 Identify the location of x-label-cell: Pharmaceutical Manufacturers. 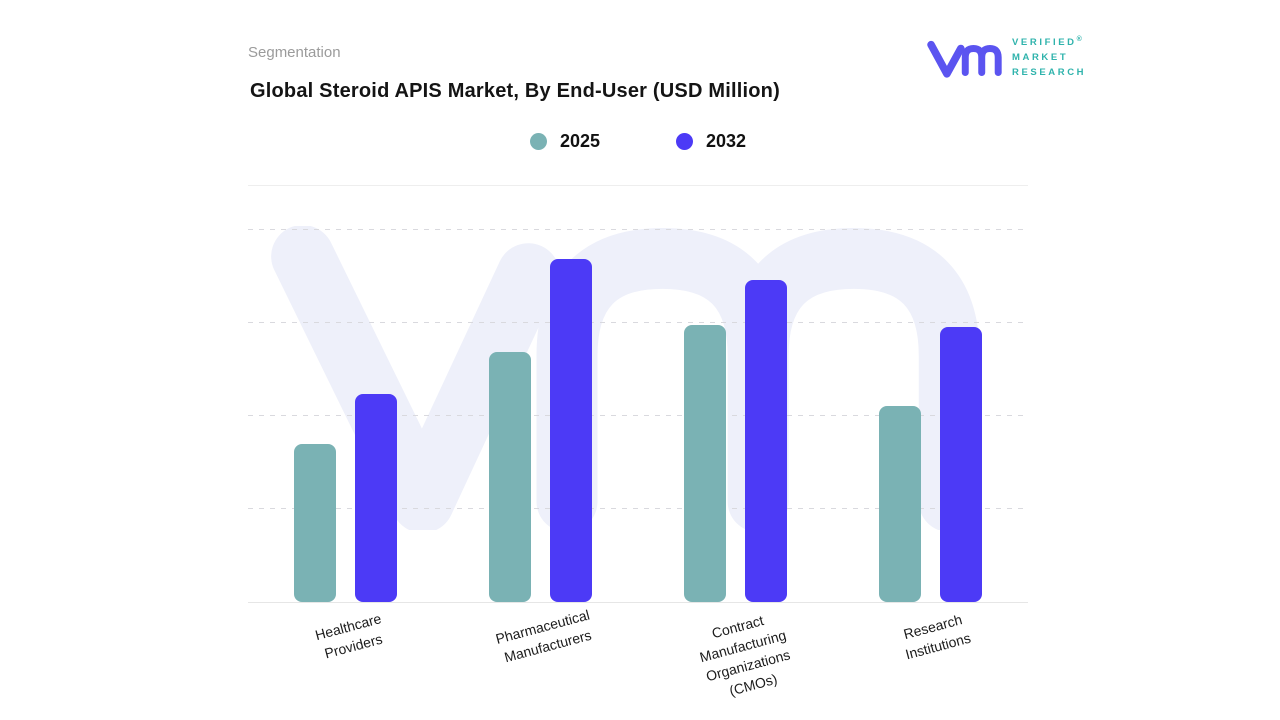
(540, 660).